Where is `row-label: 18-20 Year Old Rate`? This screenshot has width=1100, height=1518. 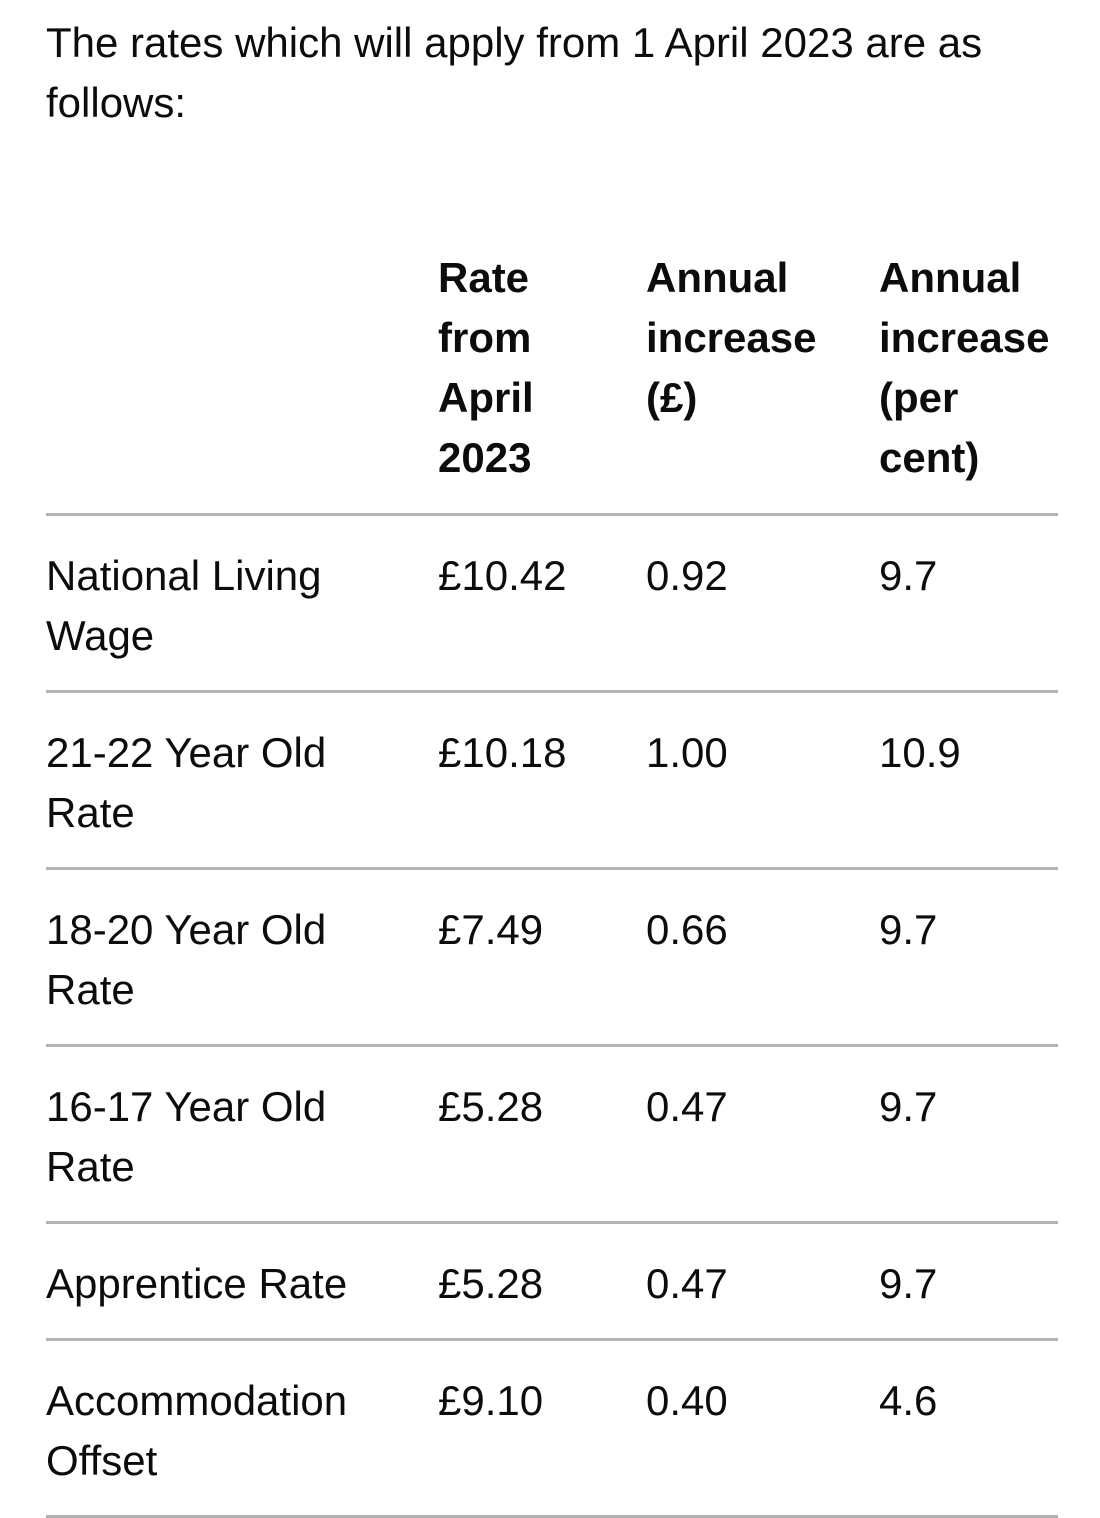 row-label: 18-20 Year Old Rate is located at coordinates (242, 957).